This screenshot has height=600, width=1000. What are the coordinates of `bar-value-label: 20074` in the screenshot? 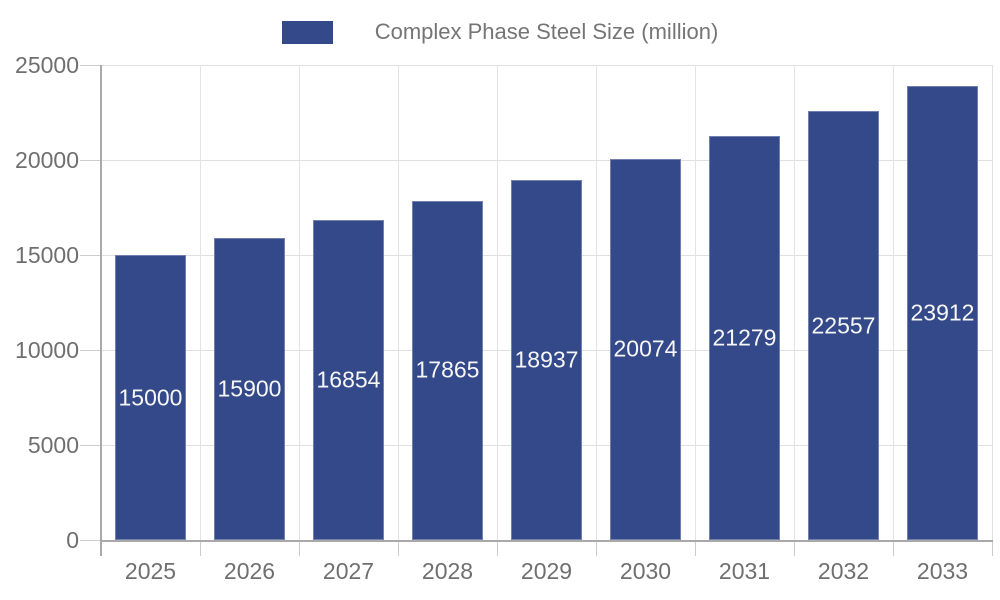 It's located at (645, 348).